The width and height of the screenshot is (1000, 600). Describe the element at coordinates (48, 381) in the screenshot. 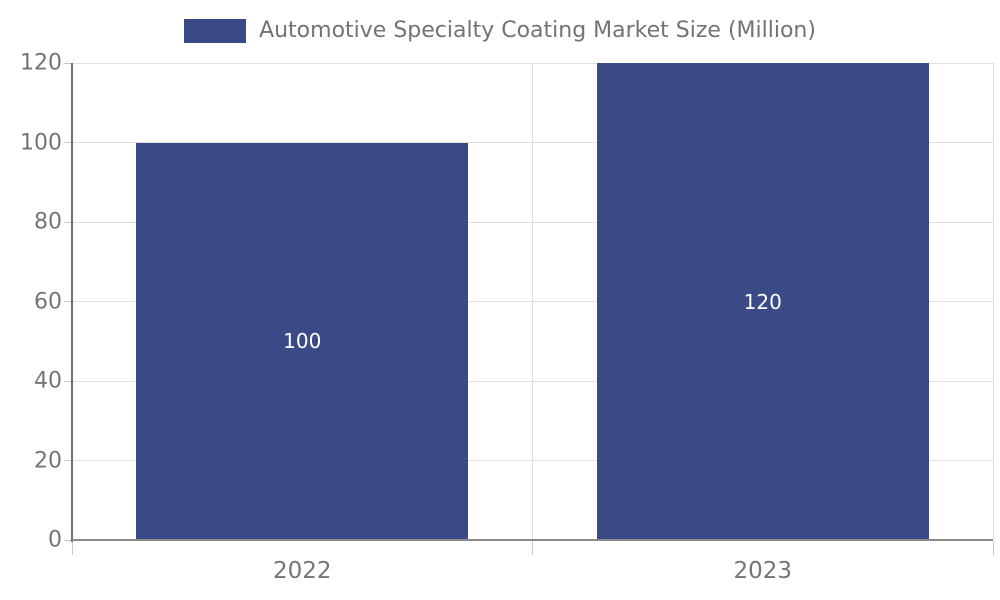

I see `y-axis-label: 40` at that location.